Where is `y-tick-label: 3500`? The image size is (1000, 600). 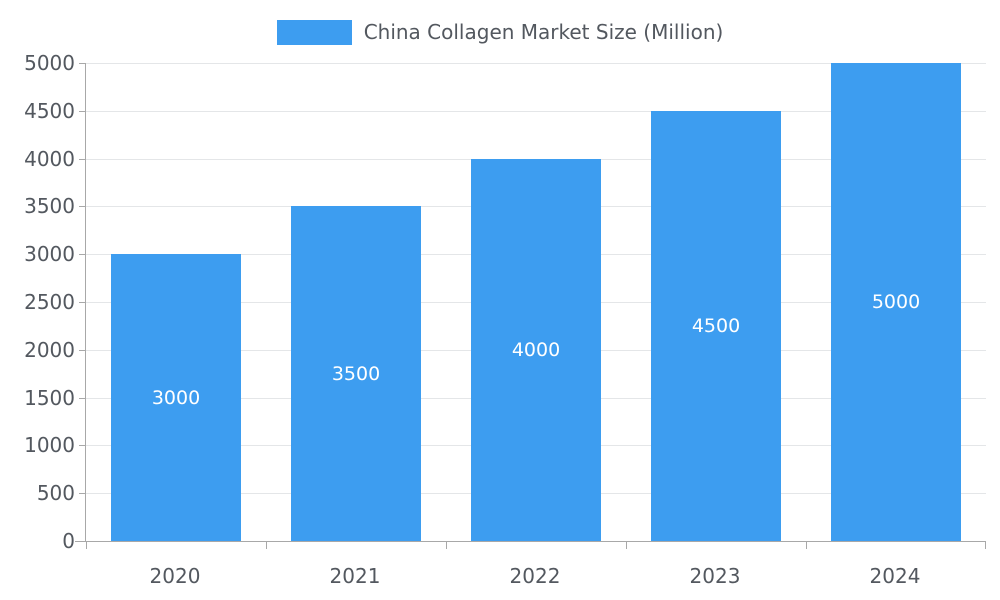
y-tick-label: 3500 is located at coordinates (49, 206).